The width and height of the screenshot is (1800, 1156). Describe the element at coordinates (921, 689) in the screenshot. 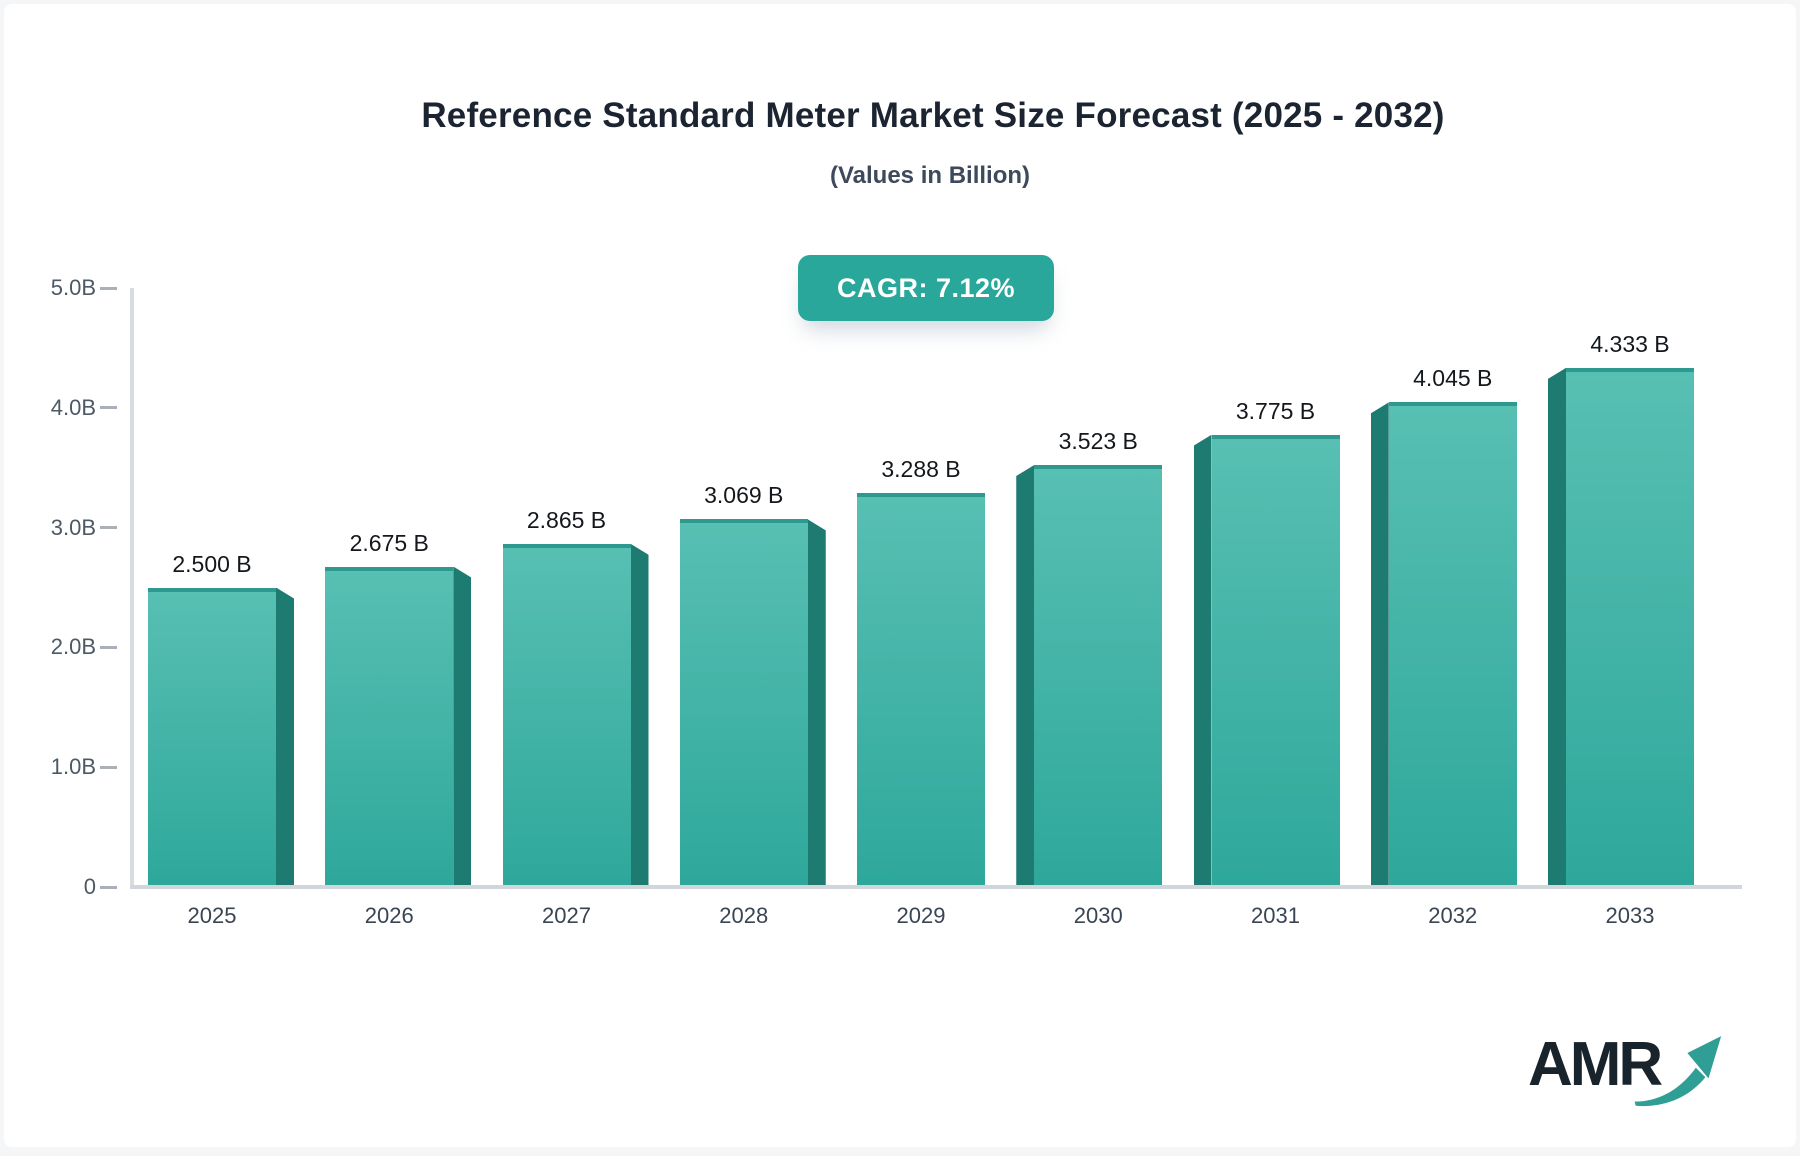

I see `bar-2029` at that location.